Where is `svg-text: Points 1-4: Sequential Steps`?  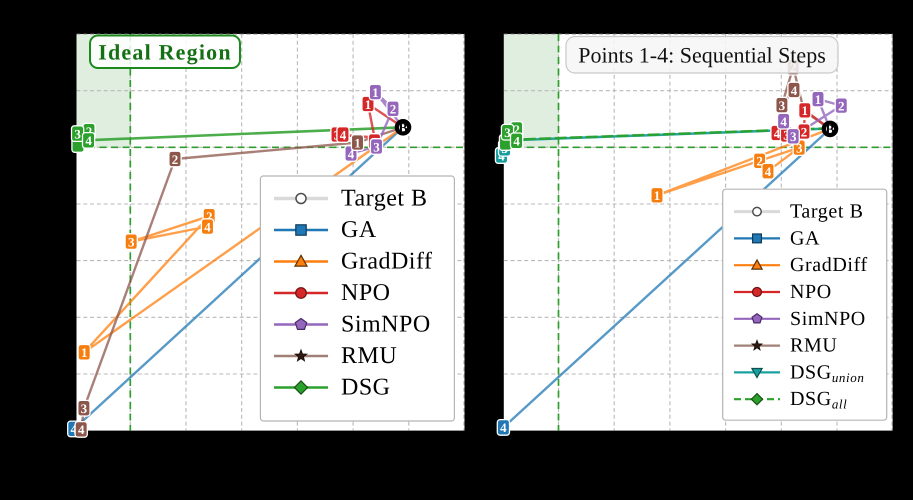
svg-text: Points 1-4: Sequential Steps is located at coordinates (702, 55).